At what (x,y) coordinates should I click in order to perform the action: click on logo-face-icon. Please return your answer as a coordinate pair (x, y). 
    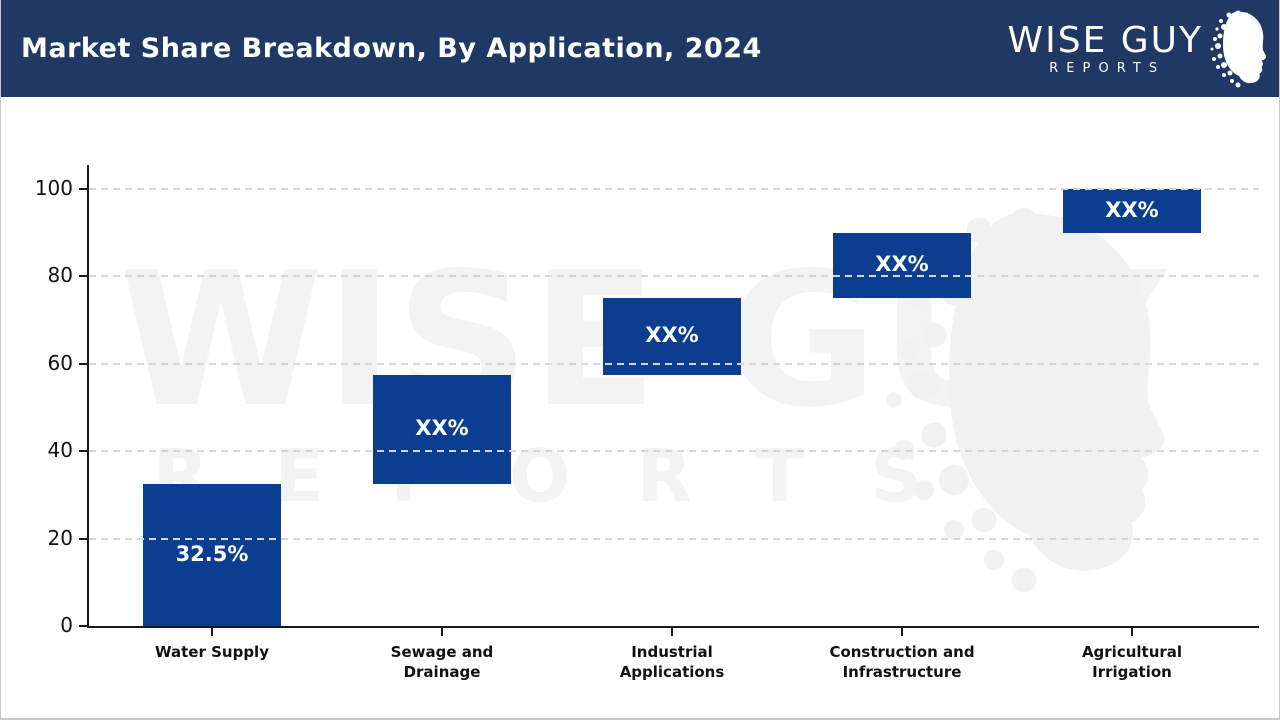
    Looking at the image, I should click on (1237, 49).